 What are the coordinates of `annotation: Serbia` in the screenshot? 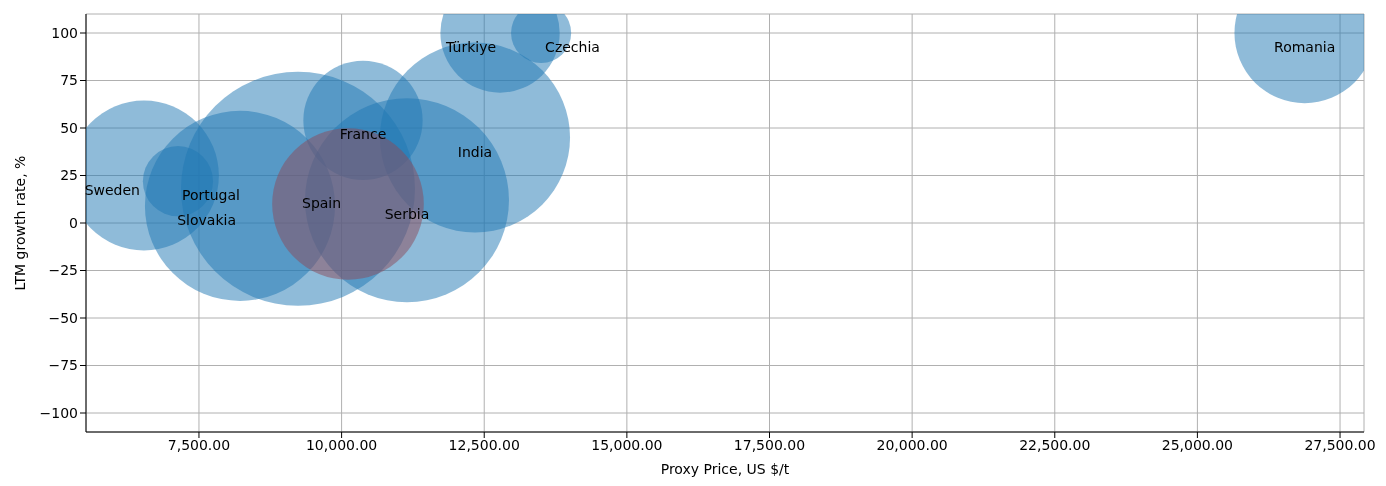 It's located at (407, 214).